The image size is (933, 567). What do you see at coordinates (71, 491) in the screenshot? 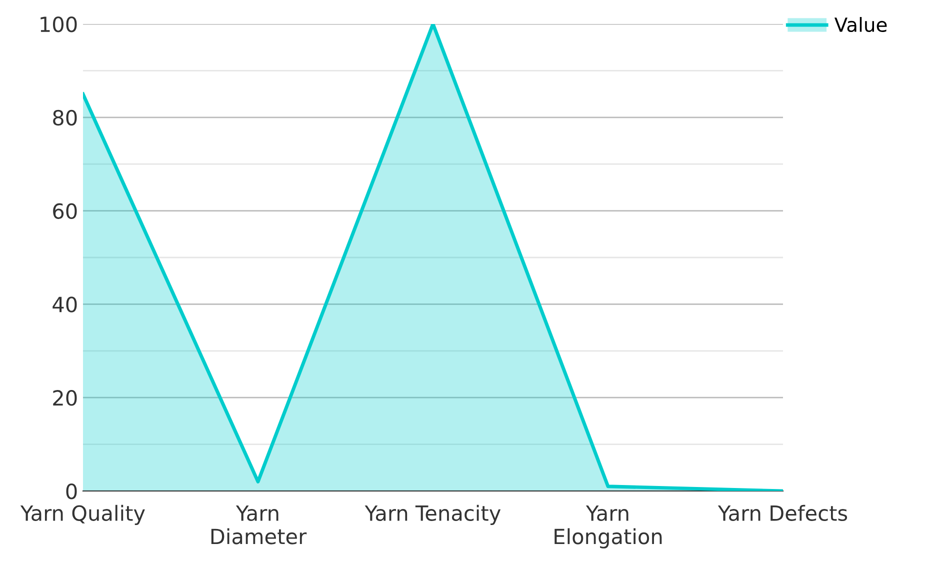
I see `y-tick-label: 0` at bounding box center [71, 491].